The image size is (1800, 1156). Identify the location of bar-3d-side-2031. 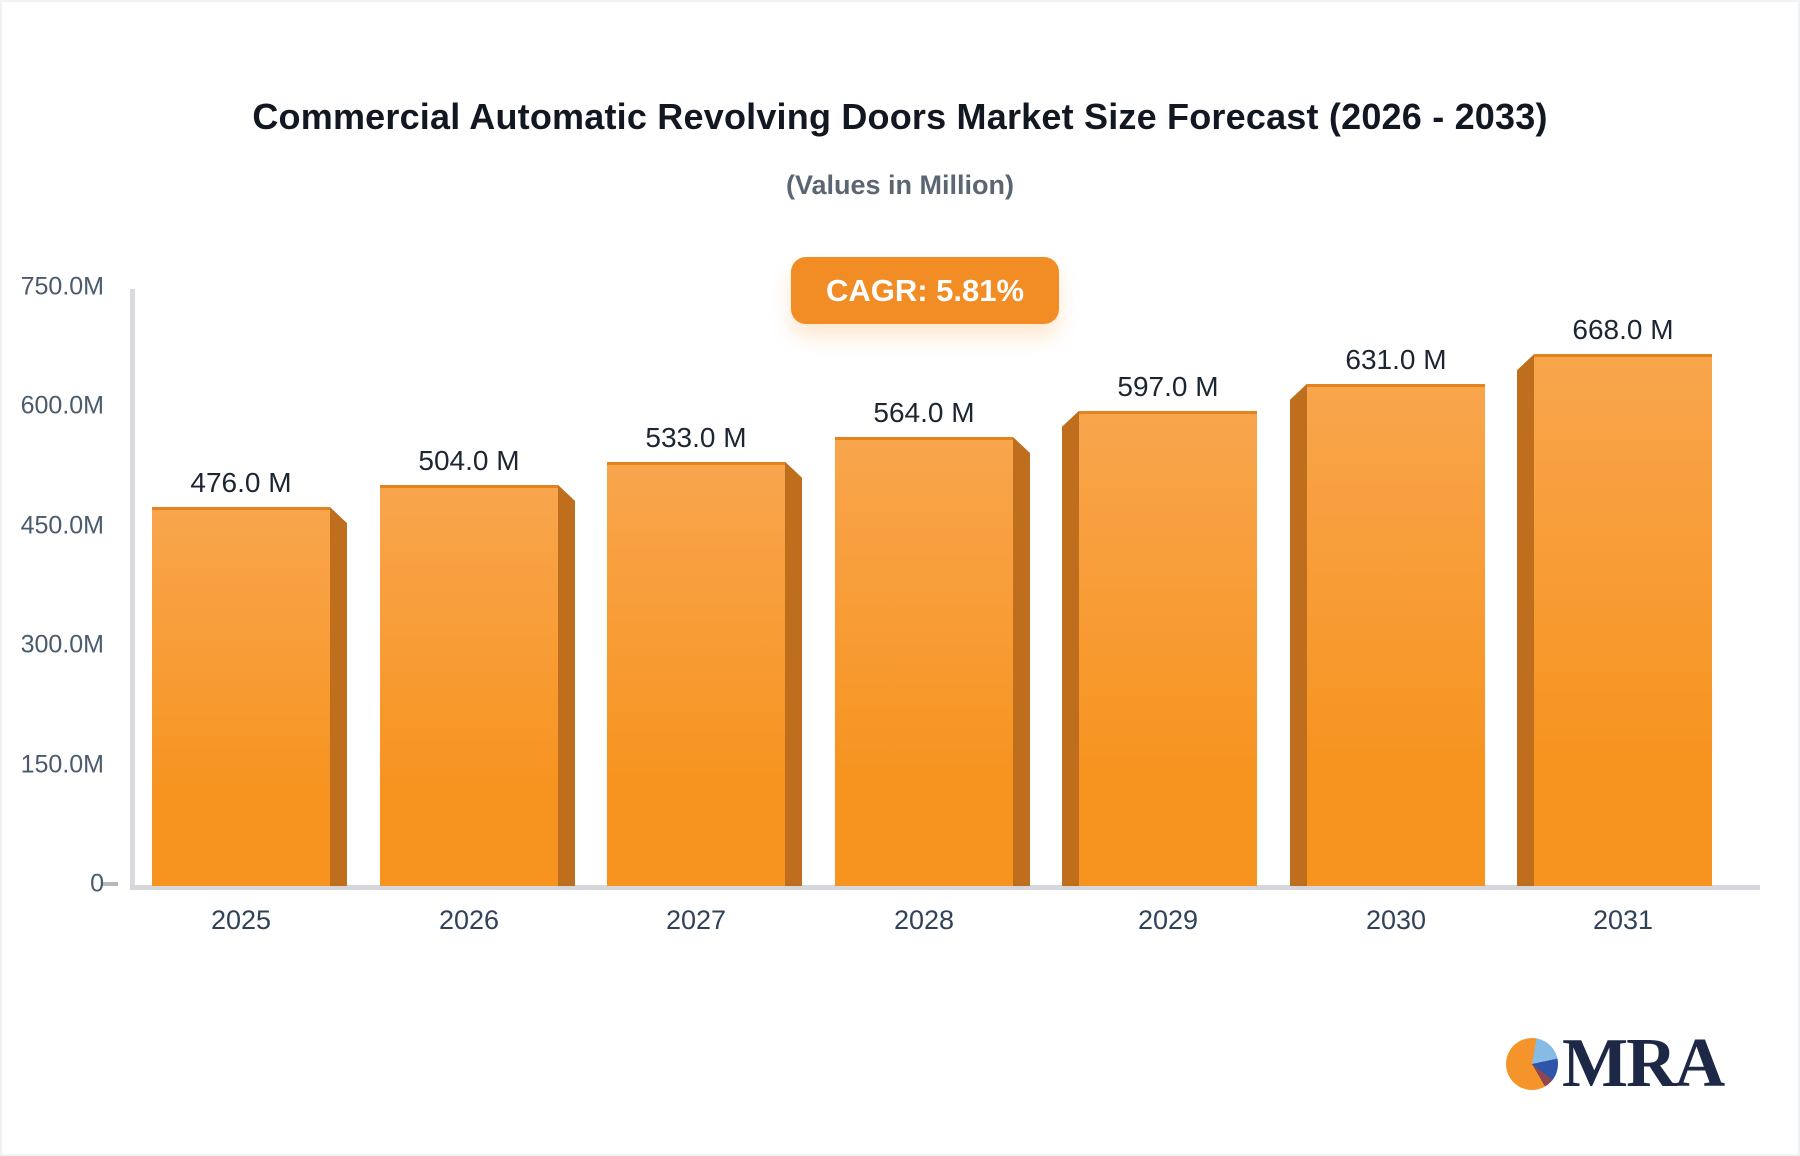
(1525, 620).